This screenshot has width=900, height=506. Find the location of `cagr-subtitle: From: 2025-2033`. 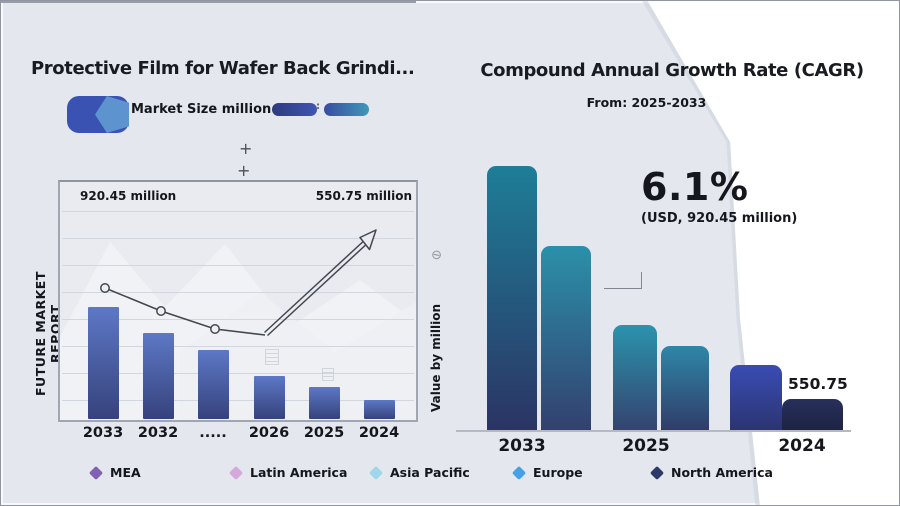

cagr-subtitle: From: 2025-2033 is located at coordinates (646, 102).